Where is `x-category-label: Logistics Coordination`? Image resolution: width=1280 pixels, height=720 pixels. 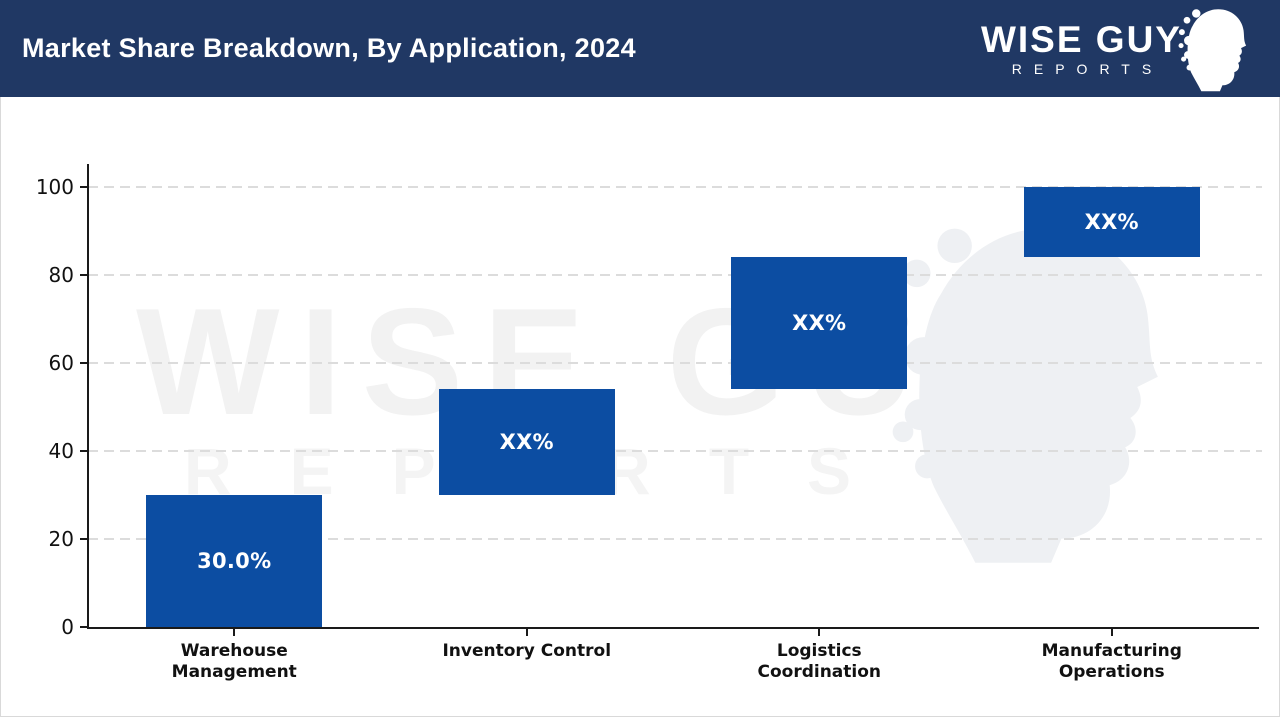
x-category-label: Logistics Coordination is located at coordinates (819, 662).